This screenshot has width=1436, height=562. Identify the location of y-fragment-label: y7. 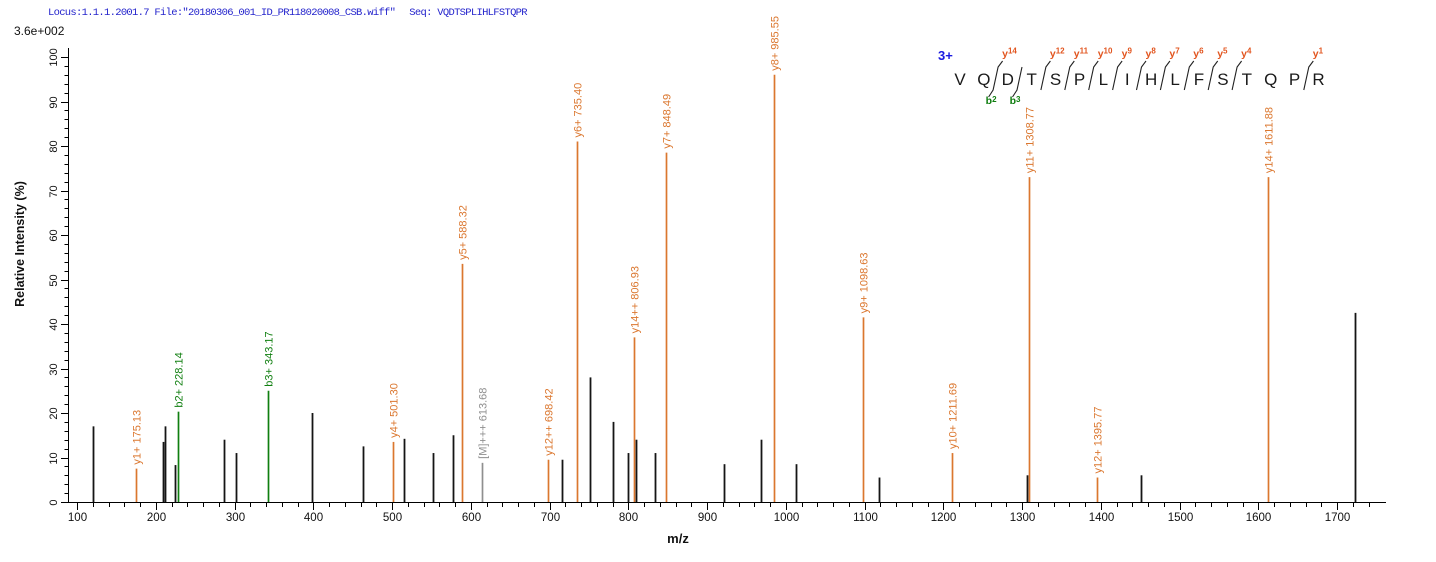
(1174, 54).